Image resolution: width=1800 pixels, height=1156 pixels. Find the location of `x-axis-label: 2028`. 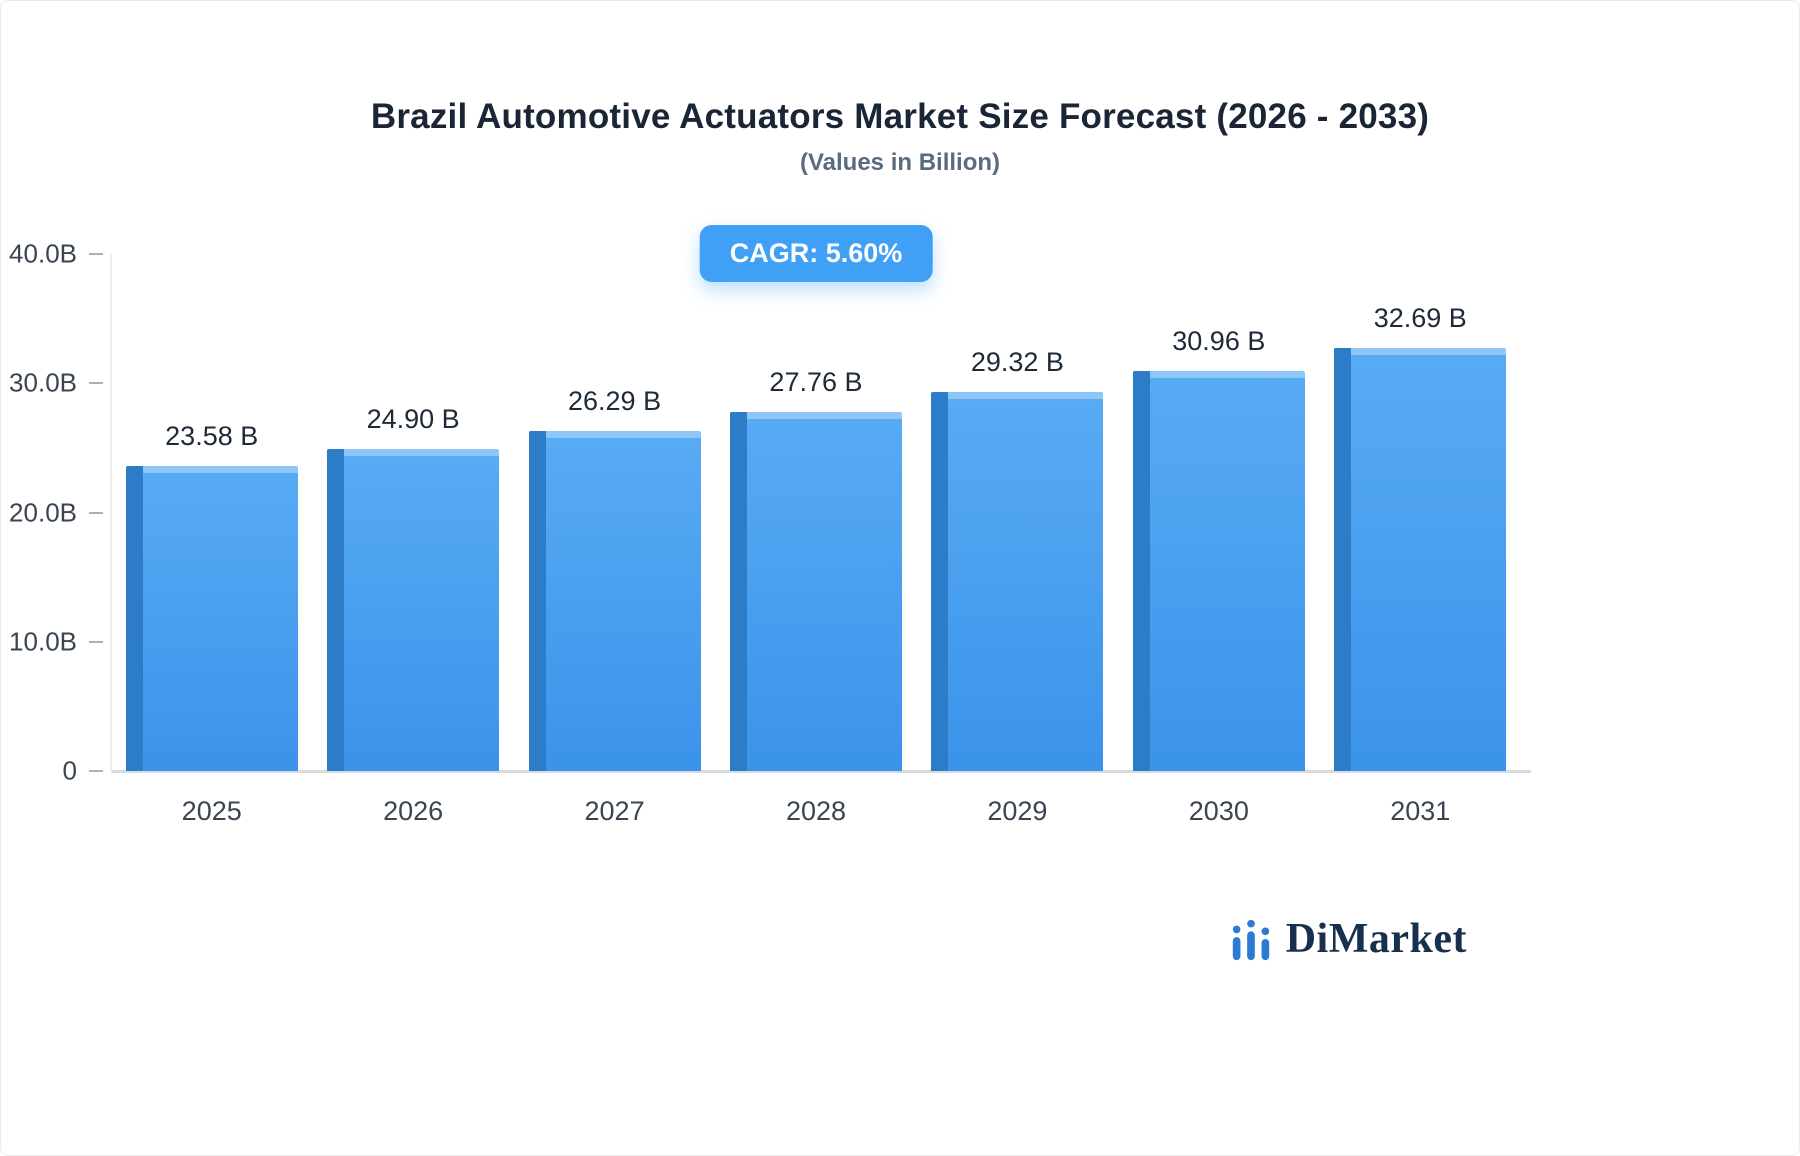

x-axis-label: 2028 is located at coordinates (816, 811).